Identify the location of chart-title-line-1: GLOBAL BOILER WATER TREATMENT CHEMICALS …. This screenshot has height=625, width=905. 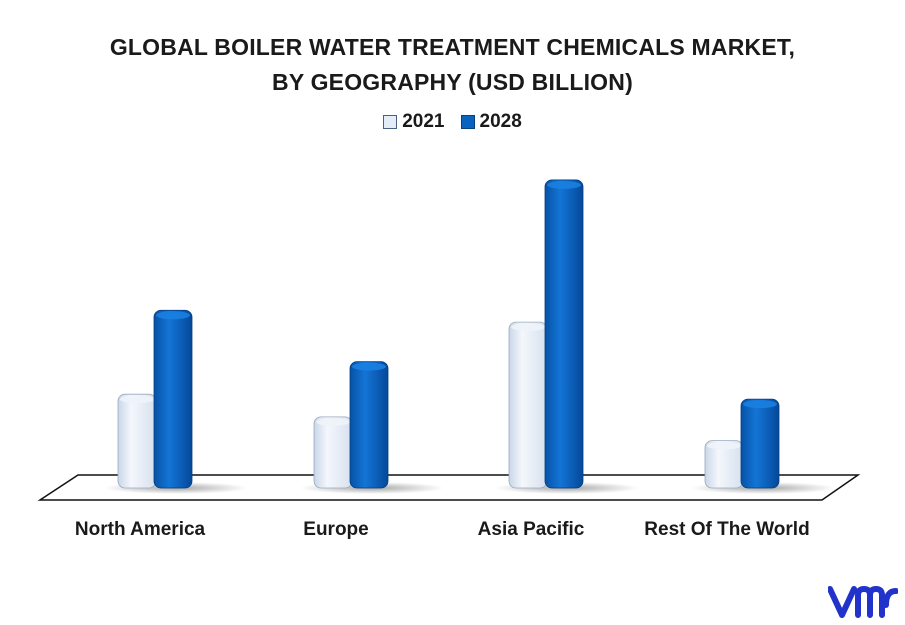
(452, 47).